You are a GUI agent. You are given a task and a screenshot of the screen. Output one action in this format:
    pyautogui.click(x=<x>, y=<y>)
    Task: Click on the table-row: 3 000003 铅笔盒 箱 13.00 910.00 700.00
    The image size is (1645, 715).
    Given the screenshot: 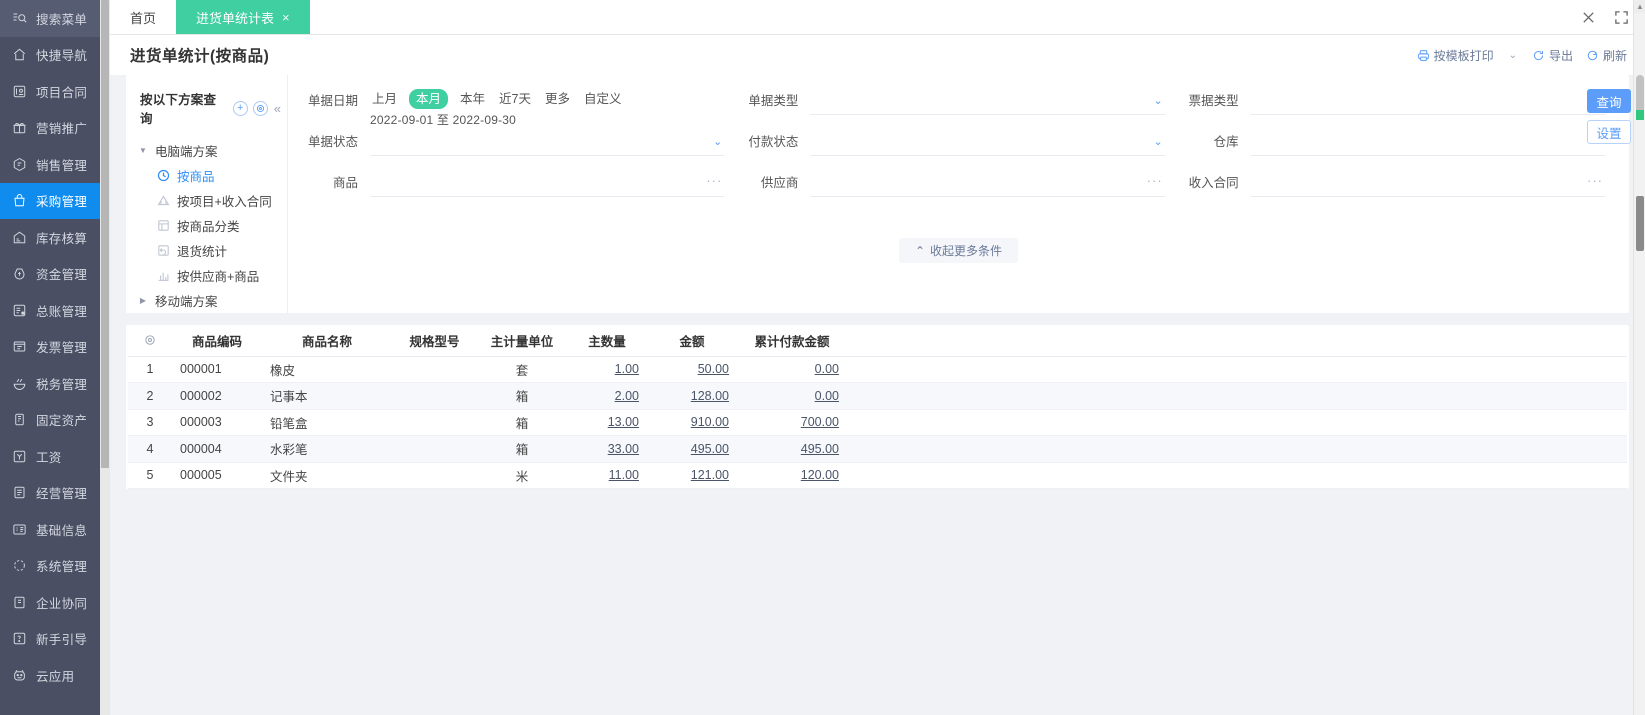 What is the action you would take?
    pyautogui.click(x=877, y=422)
    